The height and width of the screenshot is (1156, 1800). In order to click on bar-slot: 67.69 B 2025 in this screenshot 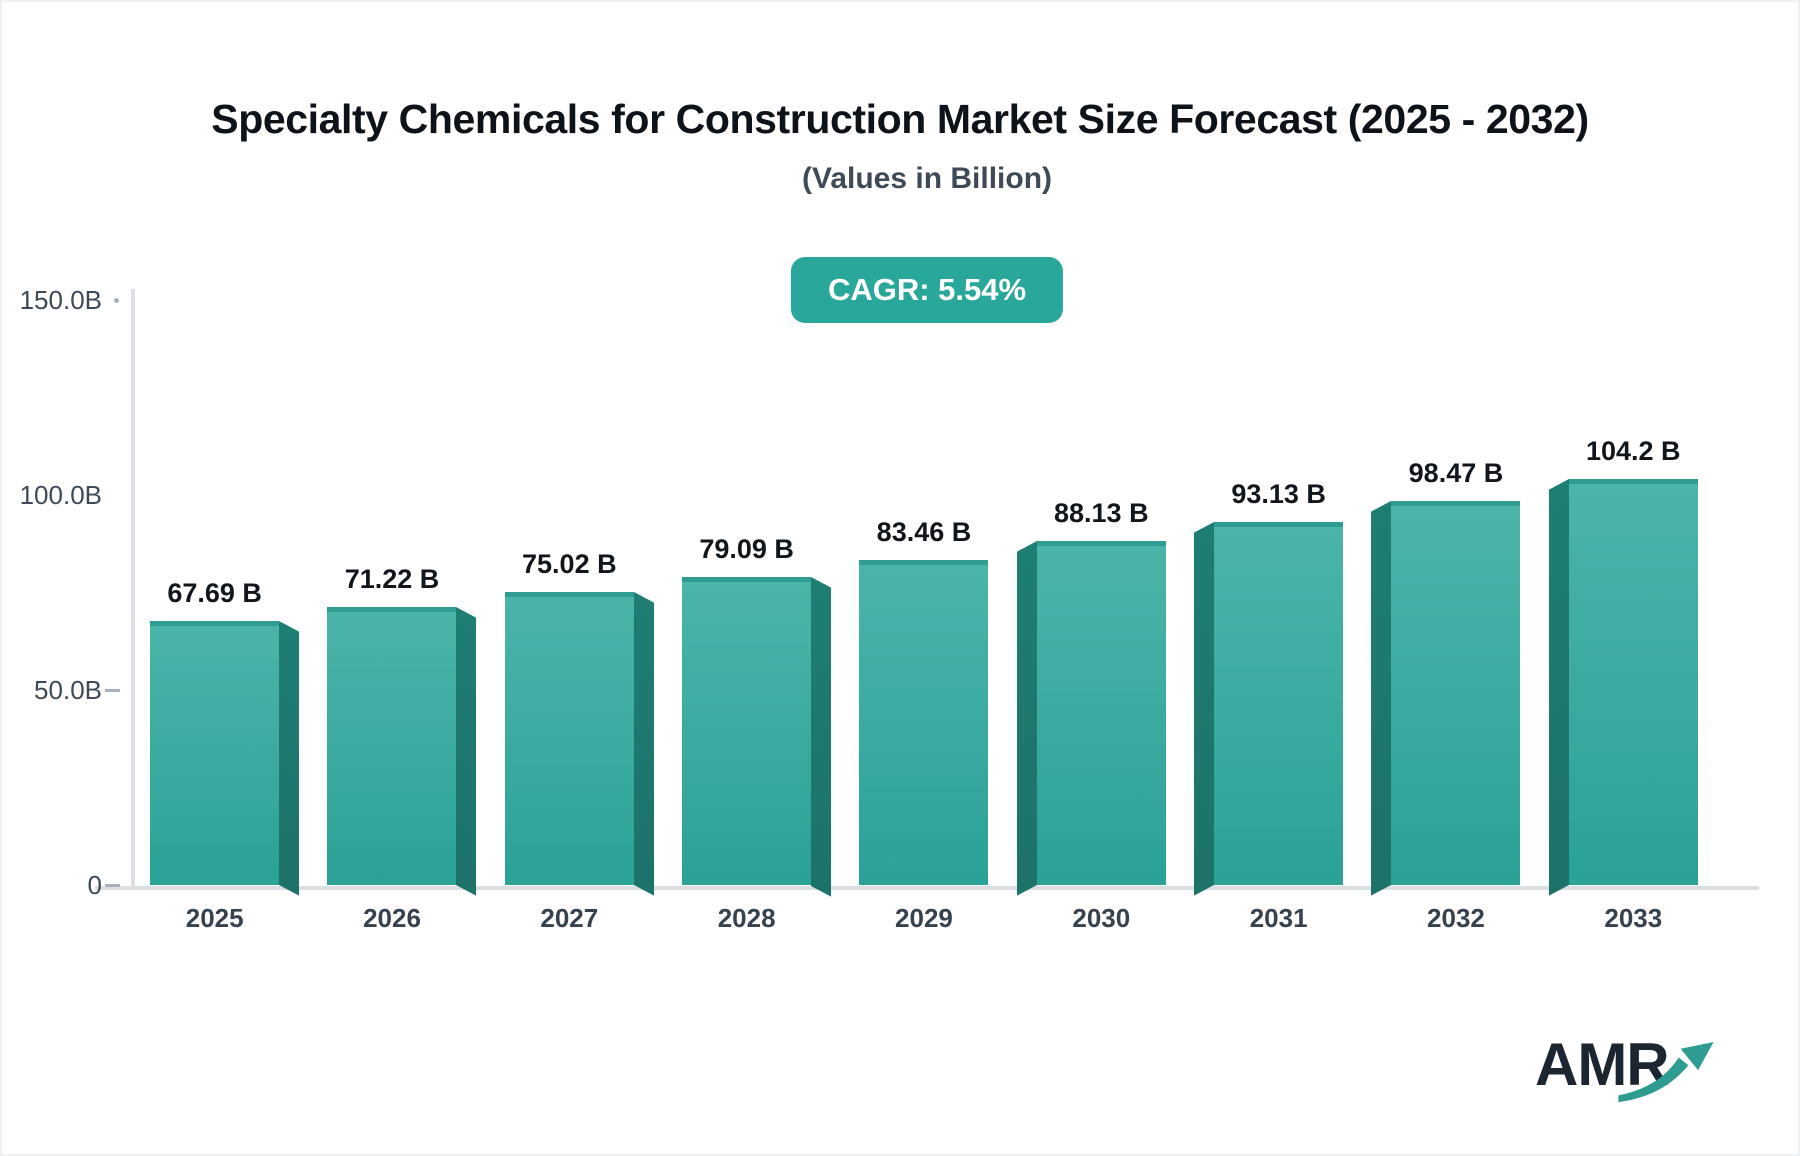, I will do `click(214, 616)`.